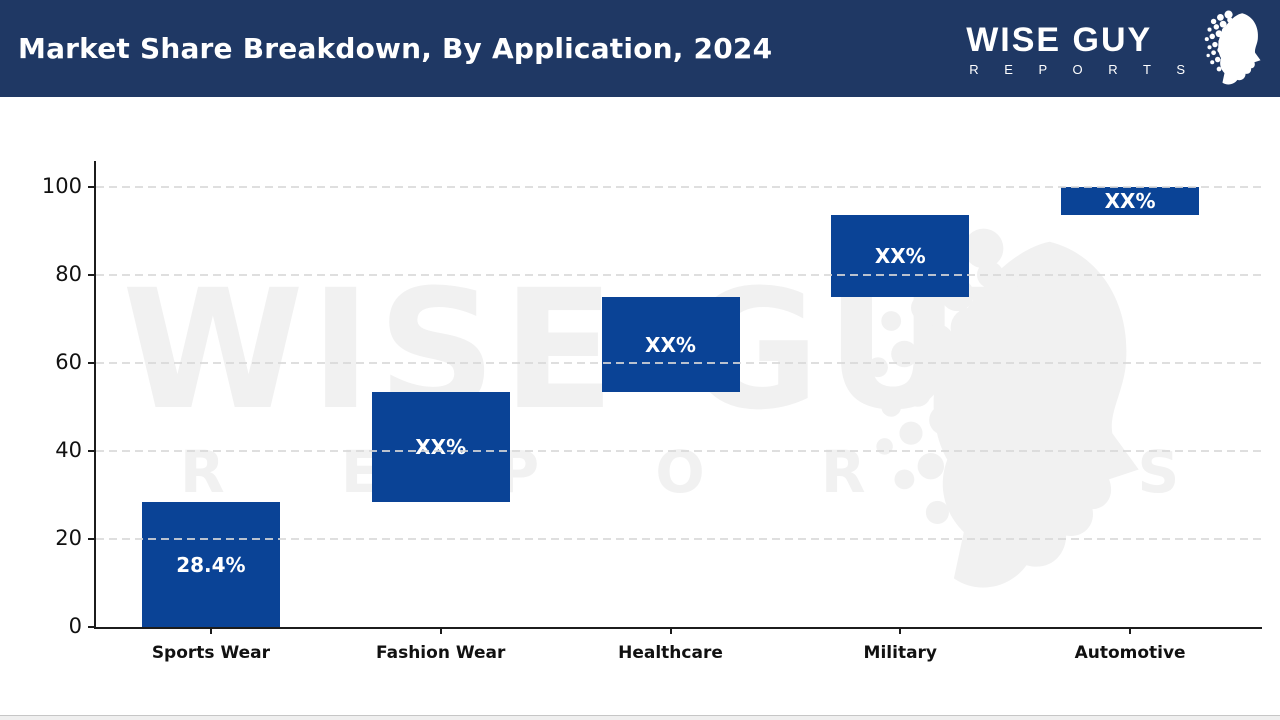  What do you see at coordinates (1059, 40) in the screenshot?
I see `logo-wordmark: WISE GUY` at bounding box center [1059, 40].